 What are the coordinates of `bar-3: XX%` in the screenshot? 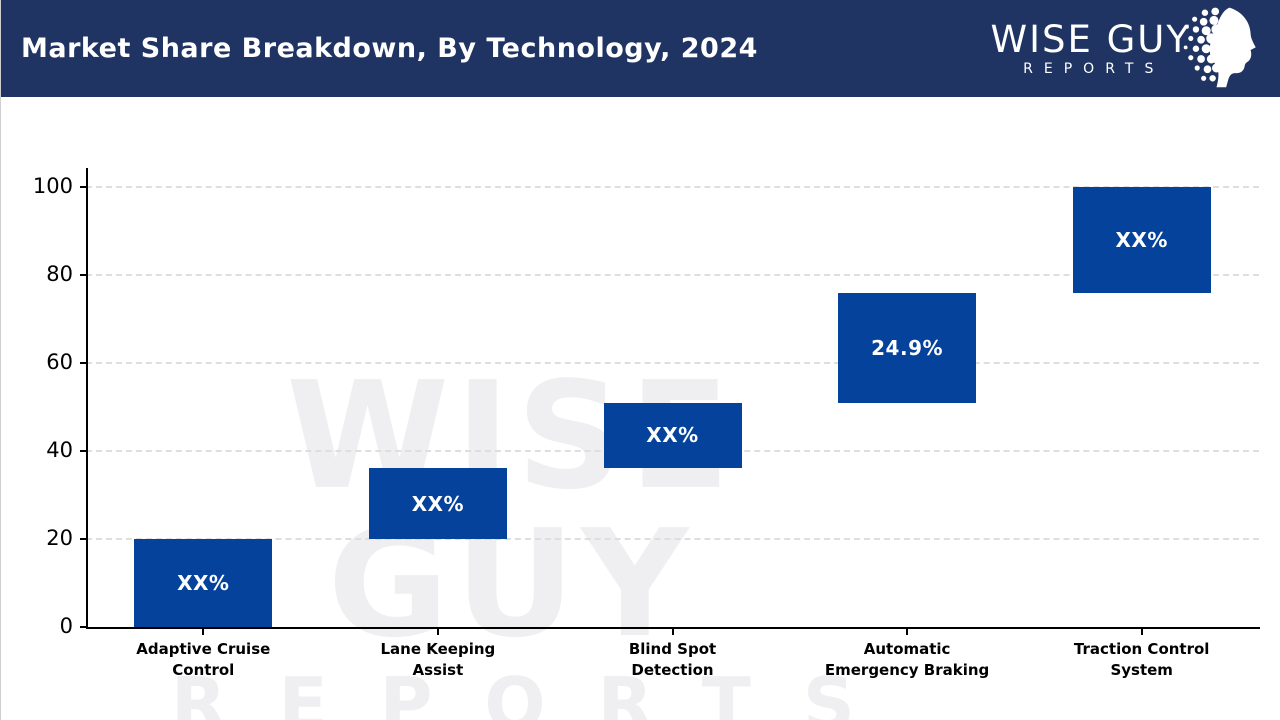 It's located at (672, 435).